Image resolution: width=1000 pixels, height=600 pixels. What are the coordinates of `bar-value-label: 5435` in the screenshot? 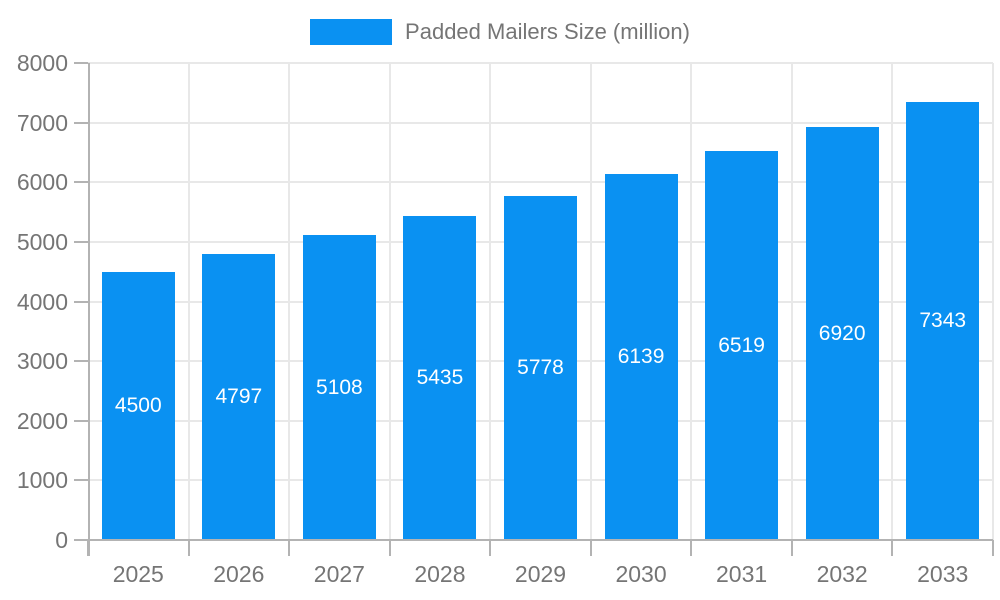 It's located at (440, 377).